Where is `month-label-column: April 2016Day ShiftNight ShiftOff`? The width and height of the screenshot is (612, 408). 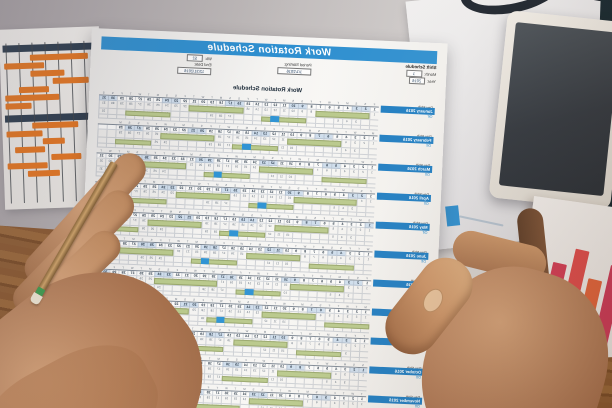 month-label-column: April 2016Day ShiftNight ShiftOff is located at coordinates (403, 206).